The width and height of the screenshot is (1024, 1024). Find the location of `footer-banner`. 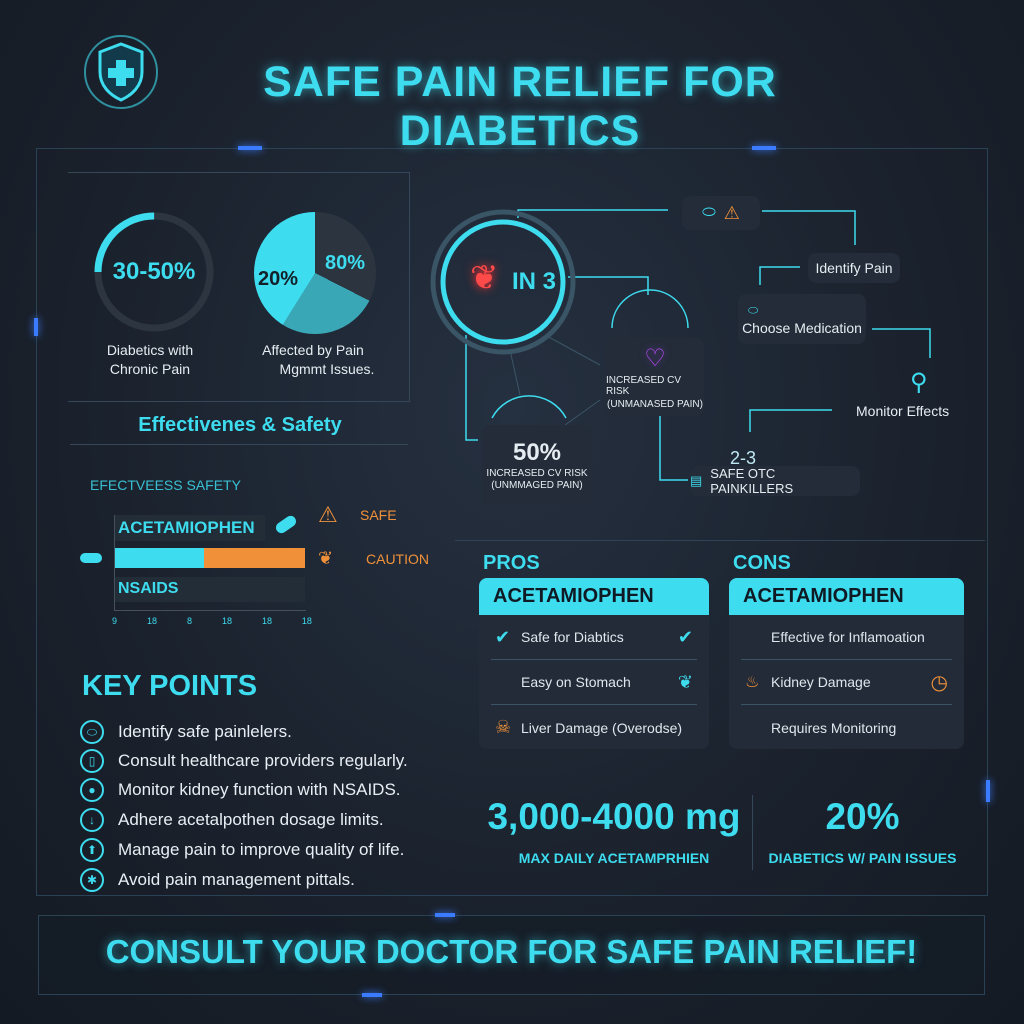

footer-banner is located at coordinates (511, 955).